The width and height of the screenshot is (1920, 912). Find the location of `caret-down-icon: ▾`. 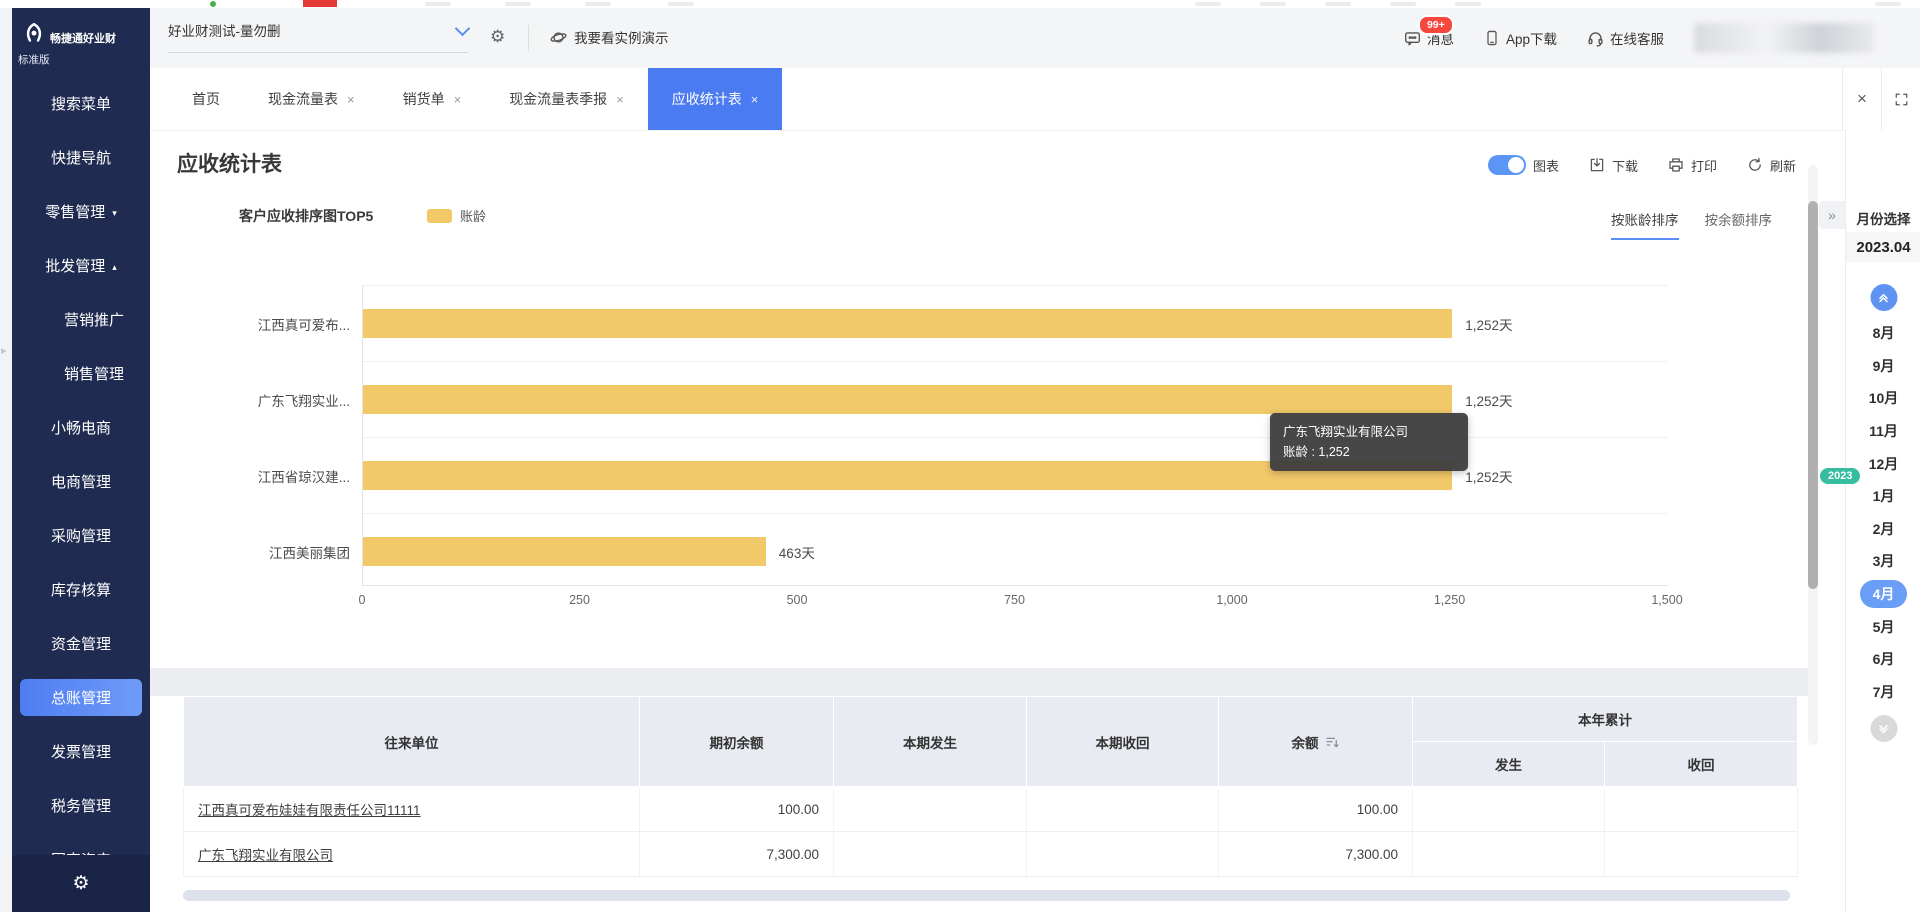

caret-down-icon: ▾ is located at coordinates (114, 212).